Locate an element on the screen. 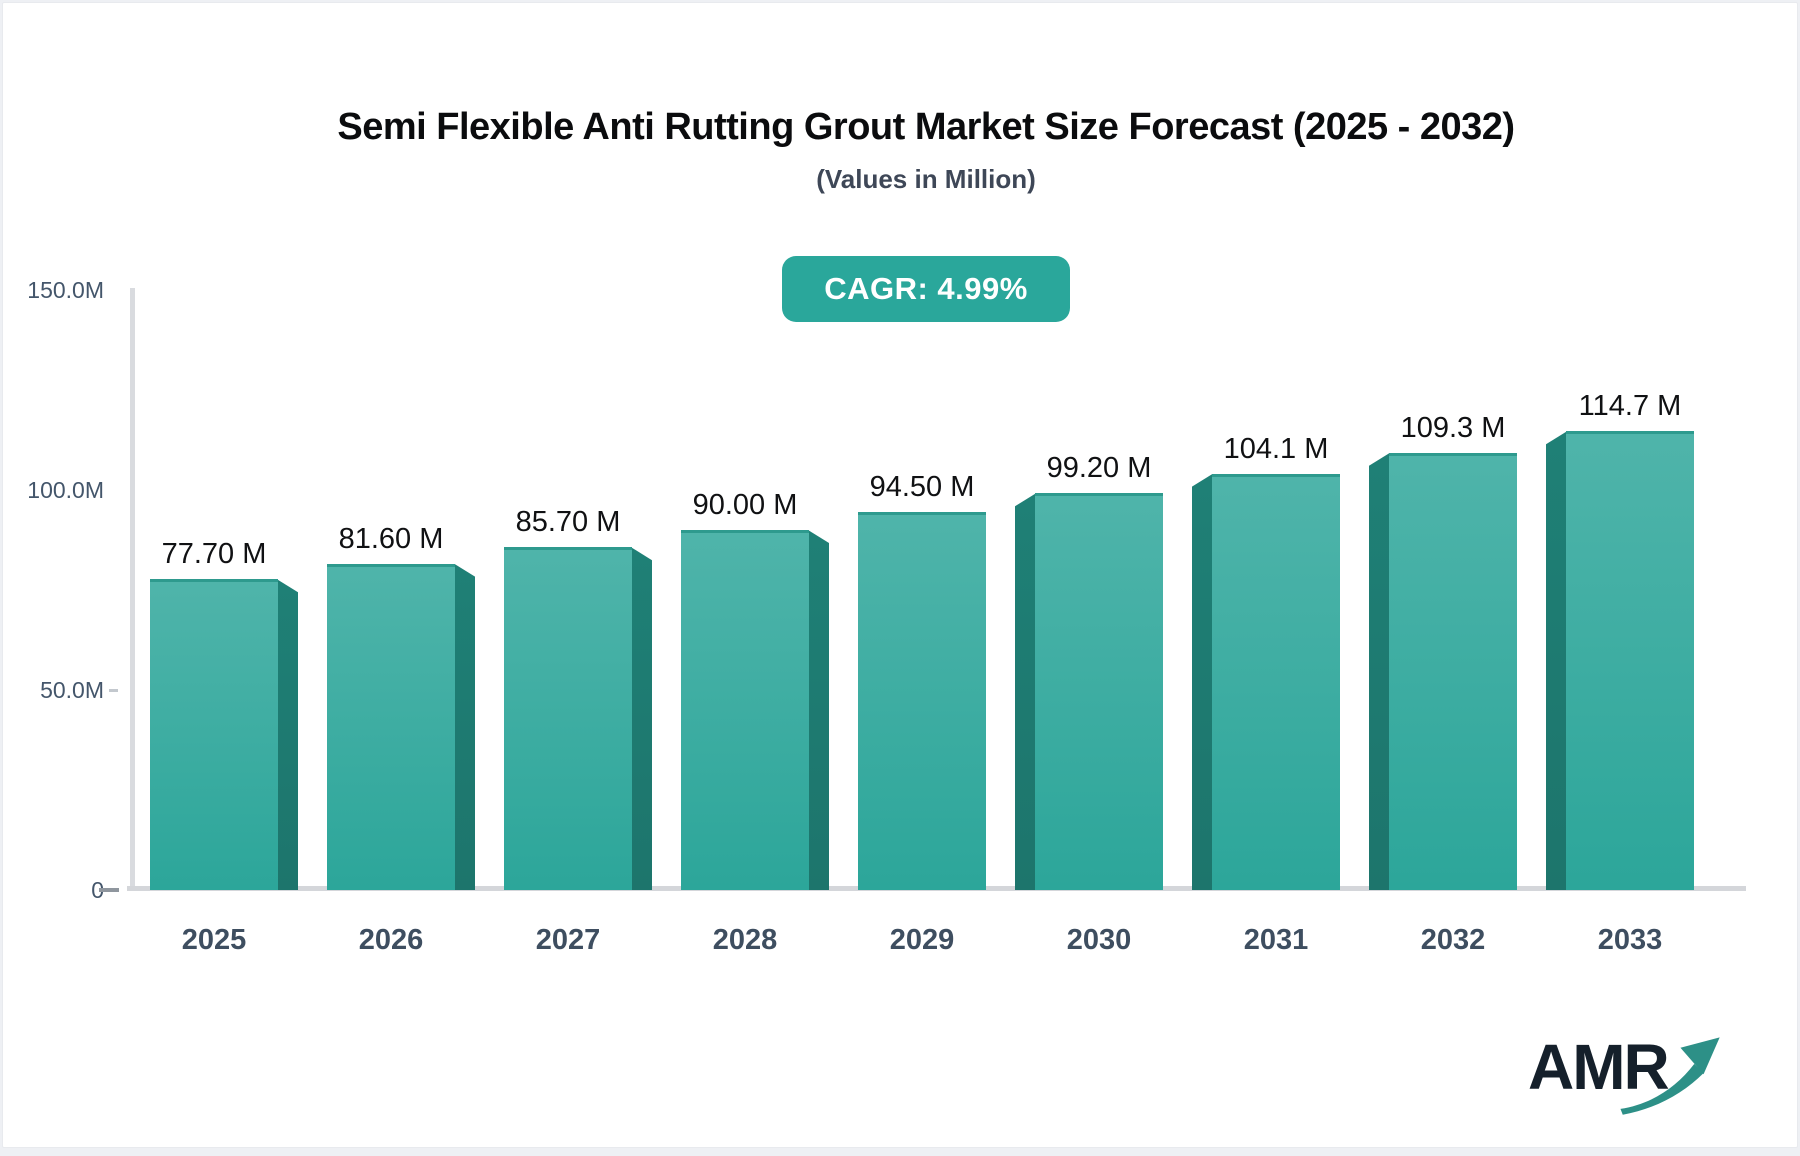 Image resolution: width=1800 pixels, height=1156 pixels. bar-value-label: 77.70 M is located at coordinates (214, 554).